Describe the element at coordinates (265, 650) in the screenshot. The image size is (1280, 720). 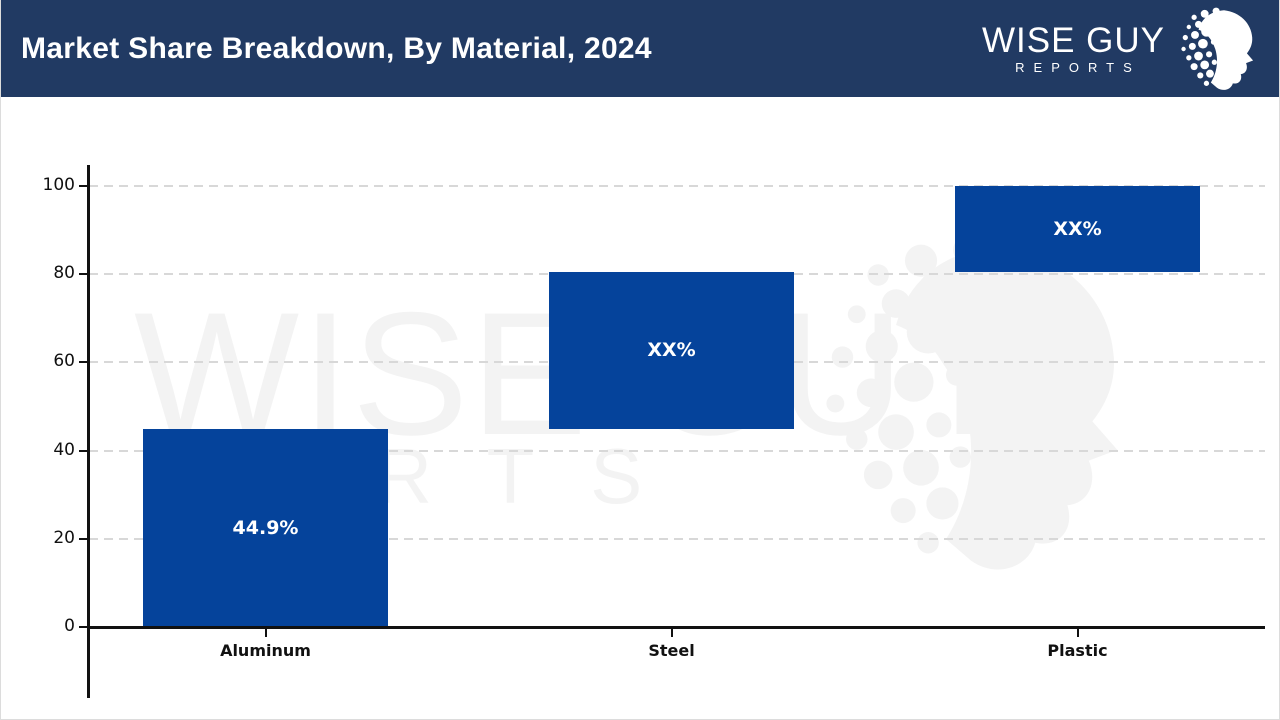
I see `x-tick-label-aluminum: Aluminum` at that location.